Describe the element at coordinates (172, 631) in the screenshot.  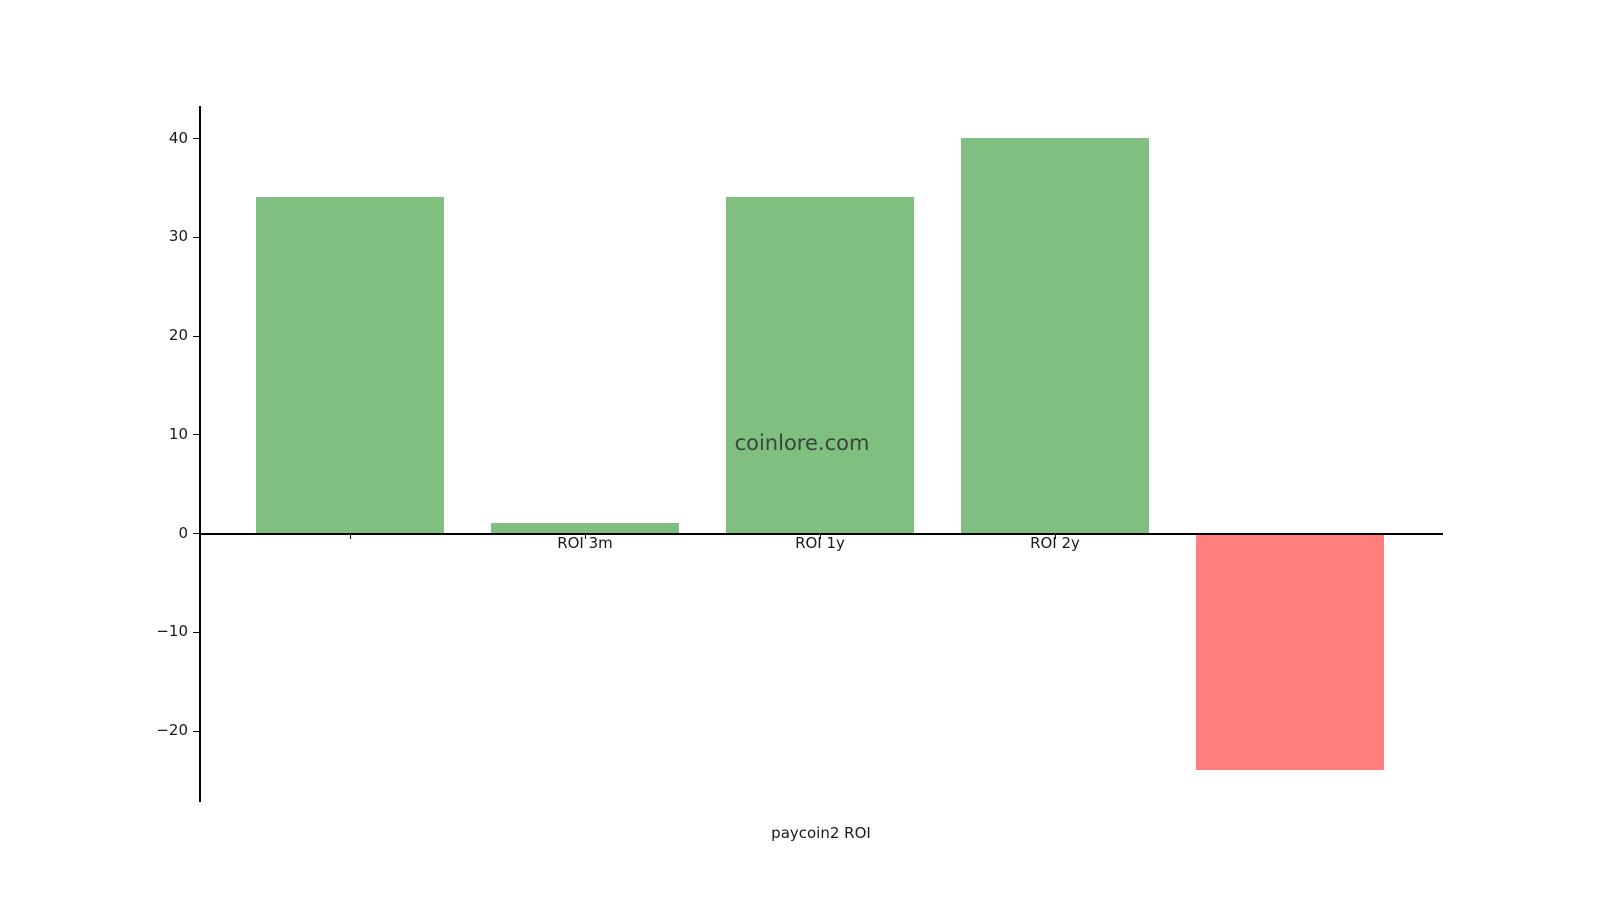
I see `y-tick-label: −10` at that location.